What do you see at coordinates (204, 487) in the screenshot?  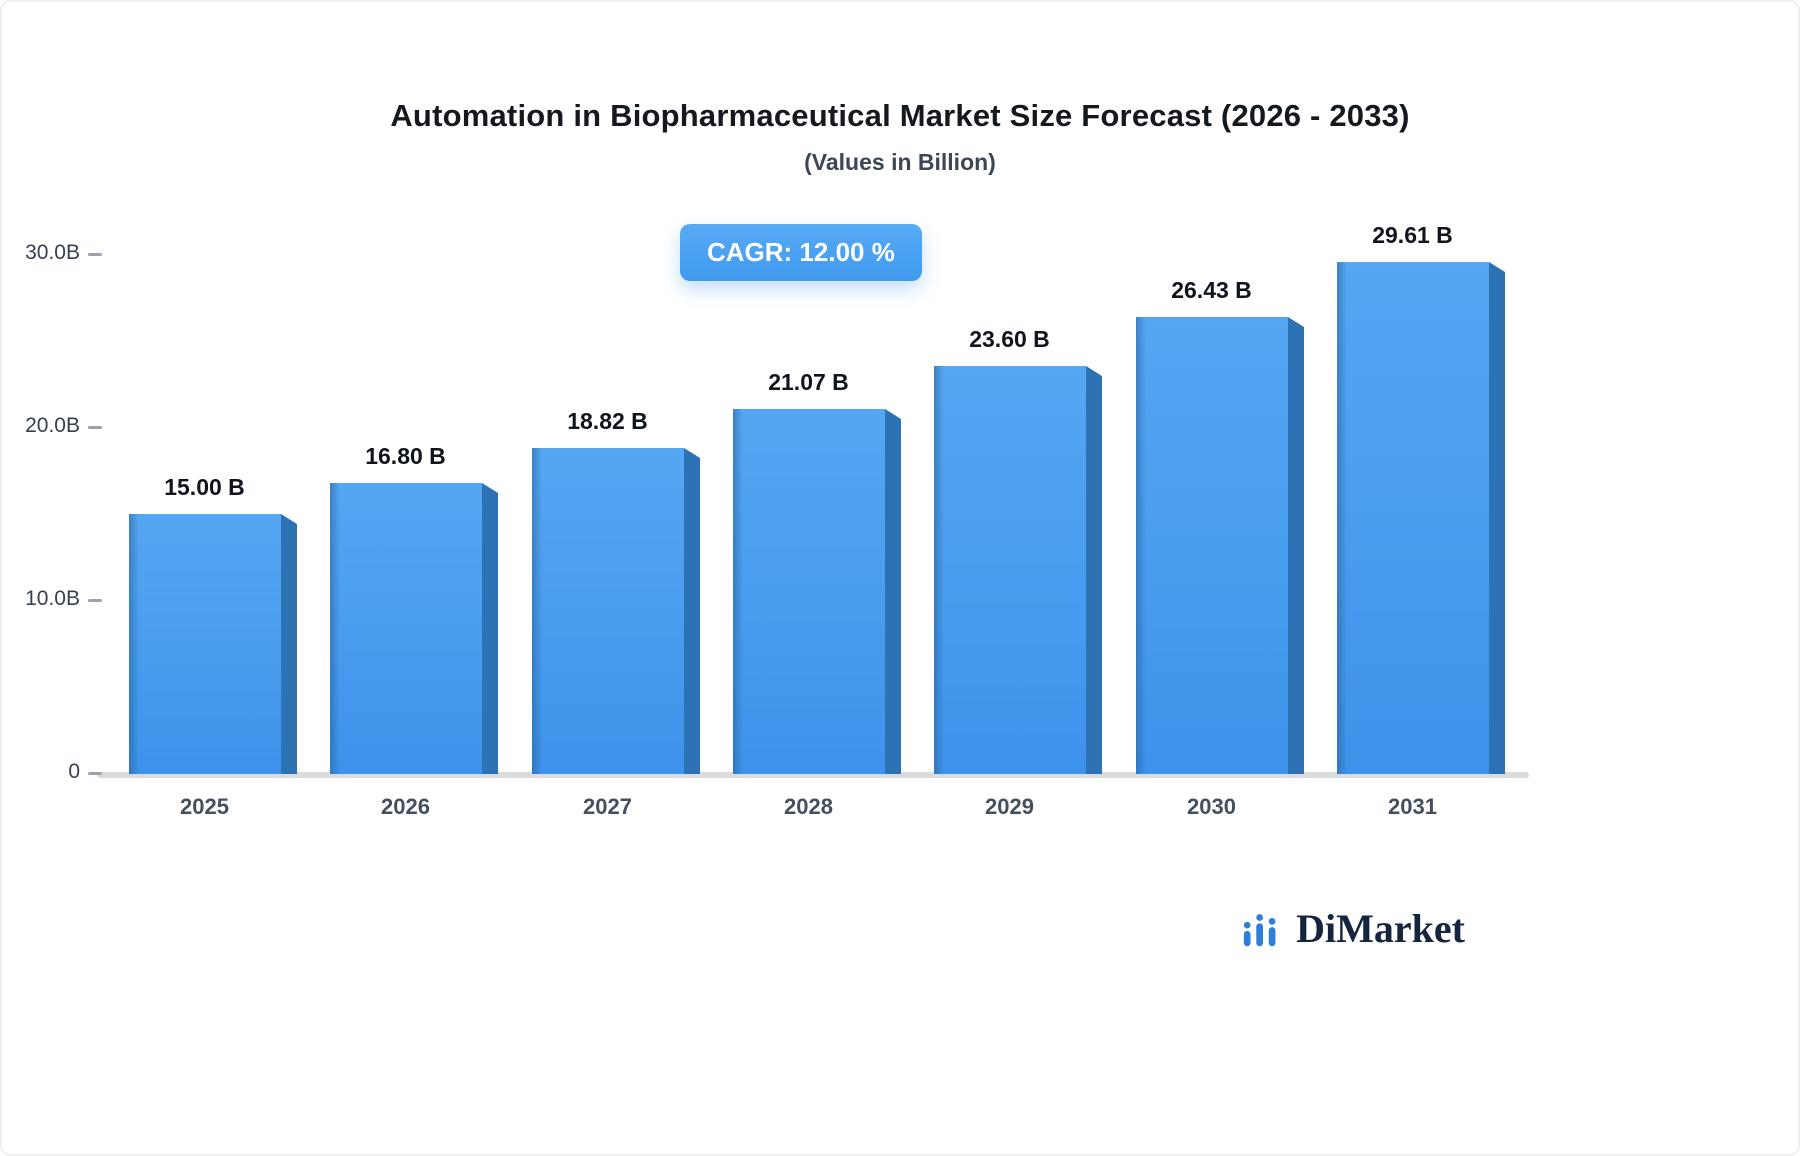 I see `bar-value-label: 15.00 B` at bounding box center [204, 487].